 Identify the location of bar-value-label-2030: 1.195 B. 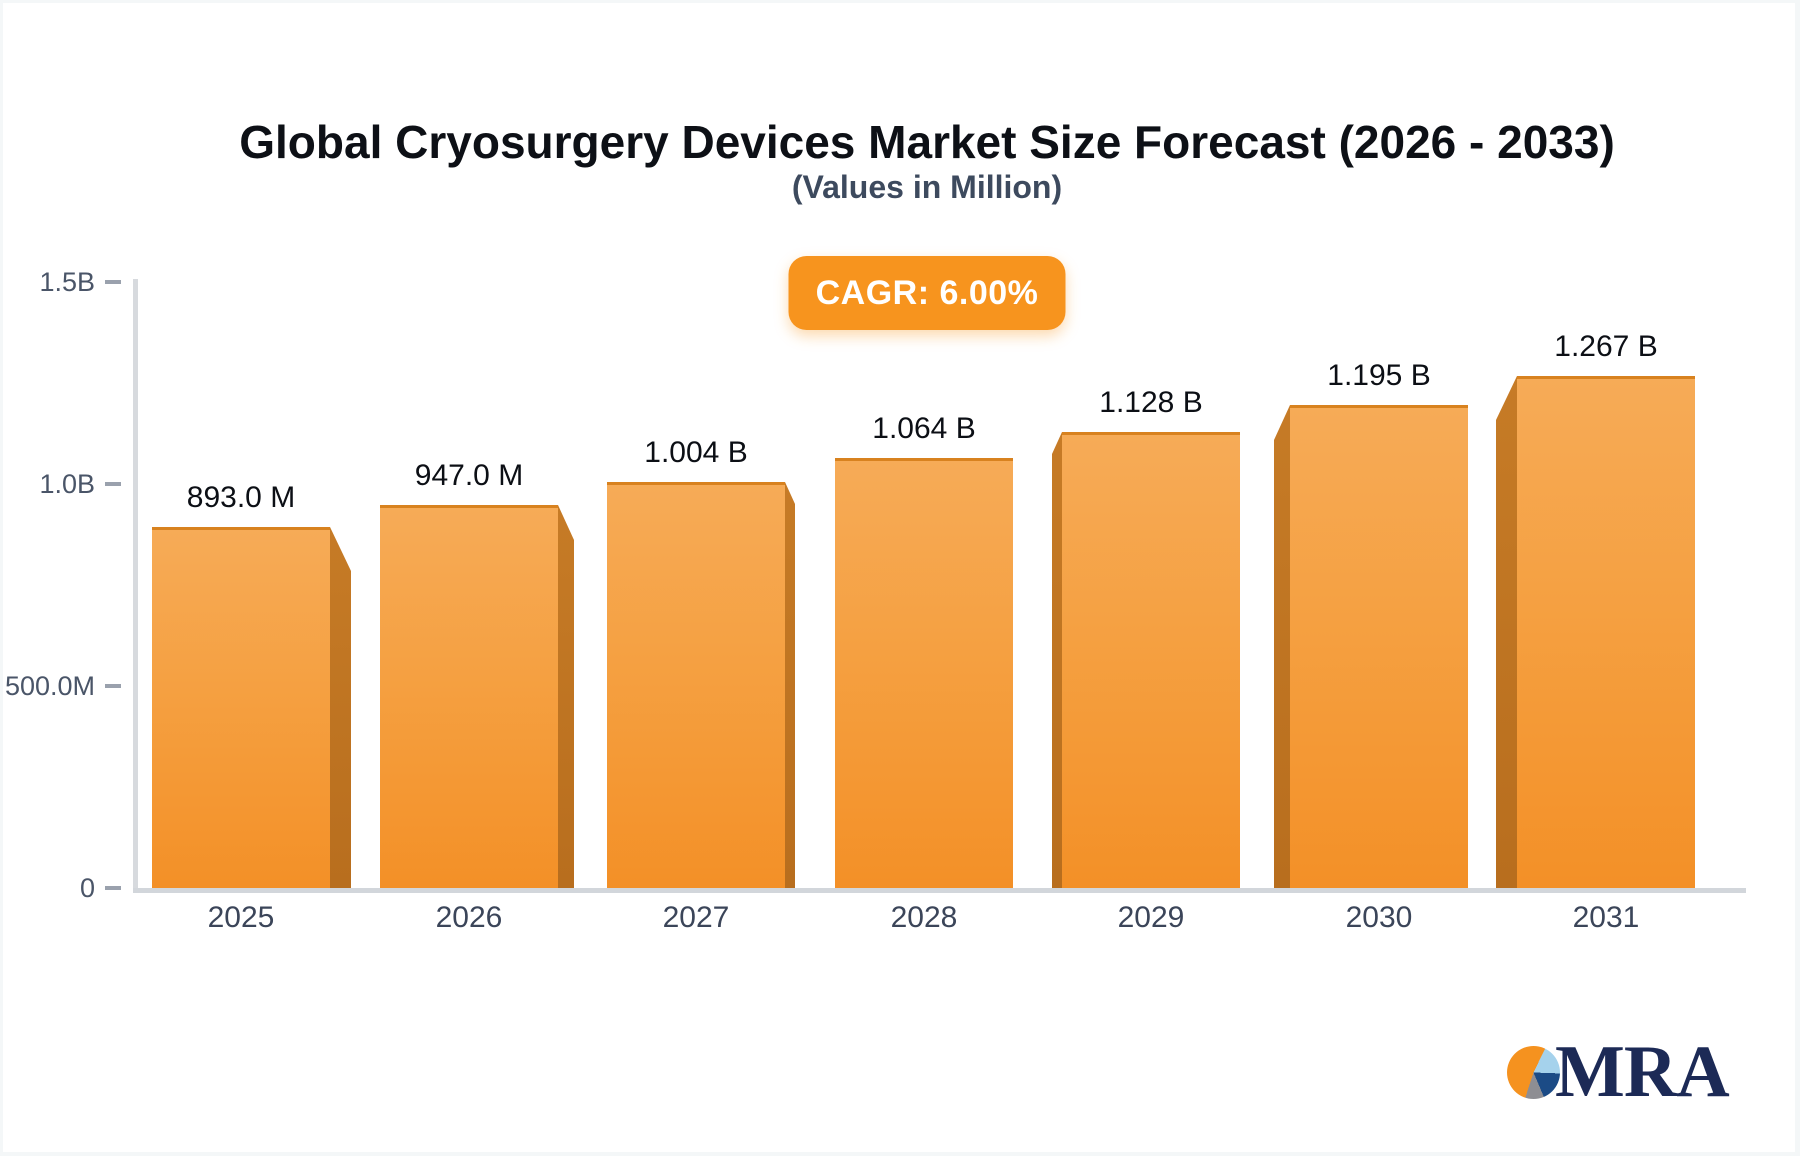
(1379, 375).